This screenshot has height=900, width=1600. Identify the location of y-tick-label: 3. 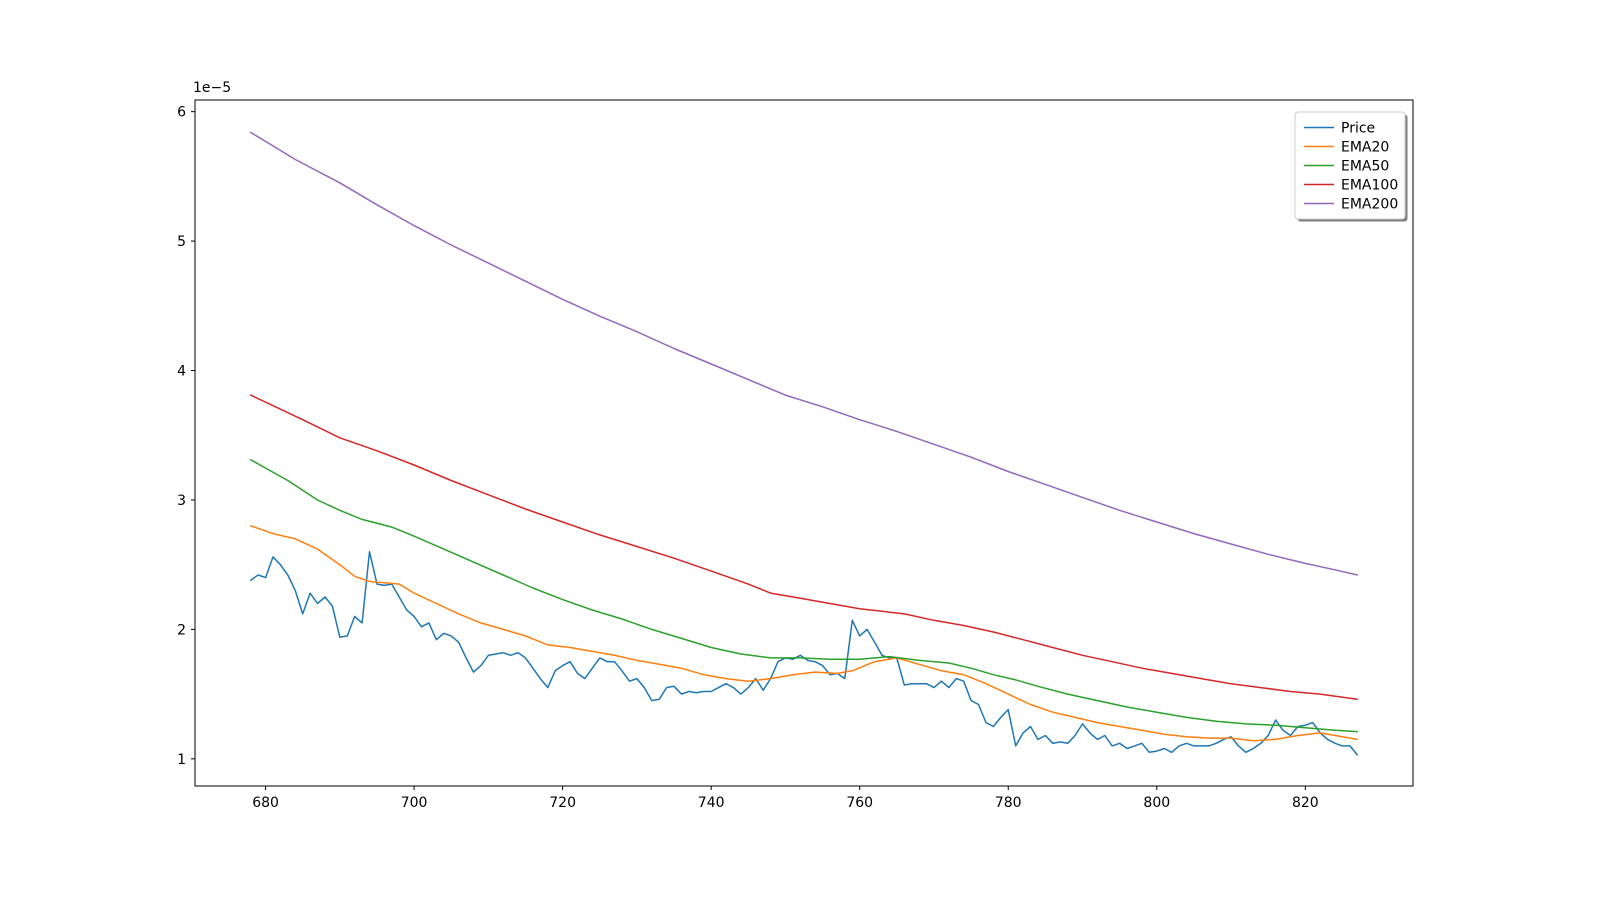
(181, 501).